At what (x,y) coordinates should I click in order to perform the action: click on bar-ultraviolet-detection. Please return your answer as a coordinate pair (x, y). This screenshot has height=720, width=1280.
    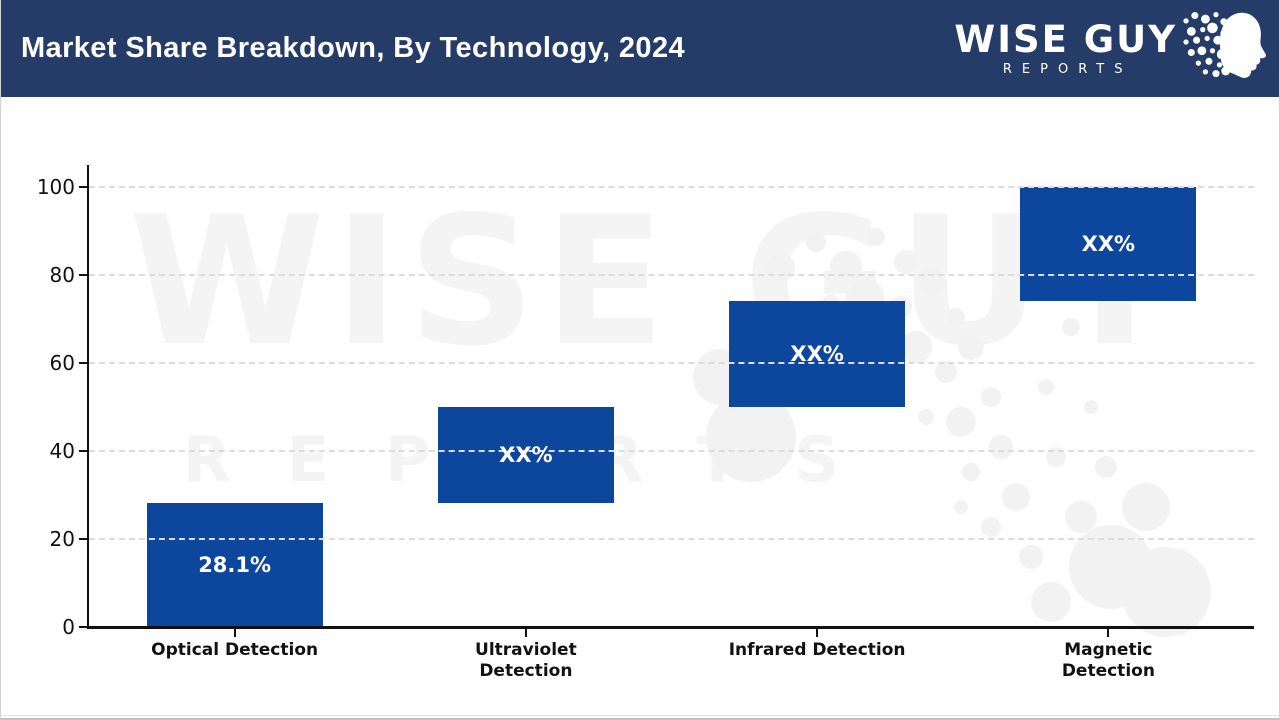
    Looking at the image, I should click on (525, 455).